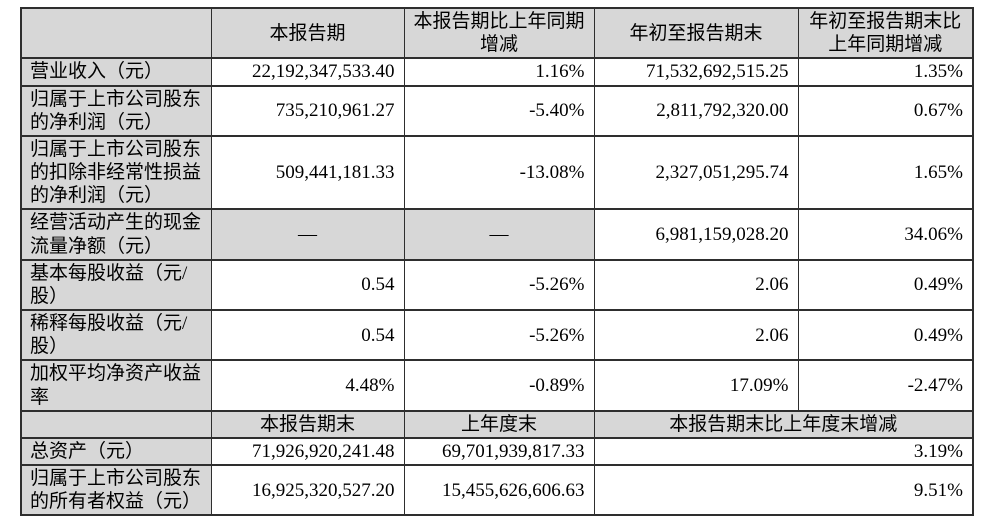 Image resolution: width=991 pixels, height=516 pixels. I want to click on value-cell: 69,701,939,817.33, so click(499, 451).